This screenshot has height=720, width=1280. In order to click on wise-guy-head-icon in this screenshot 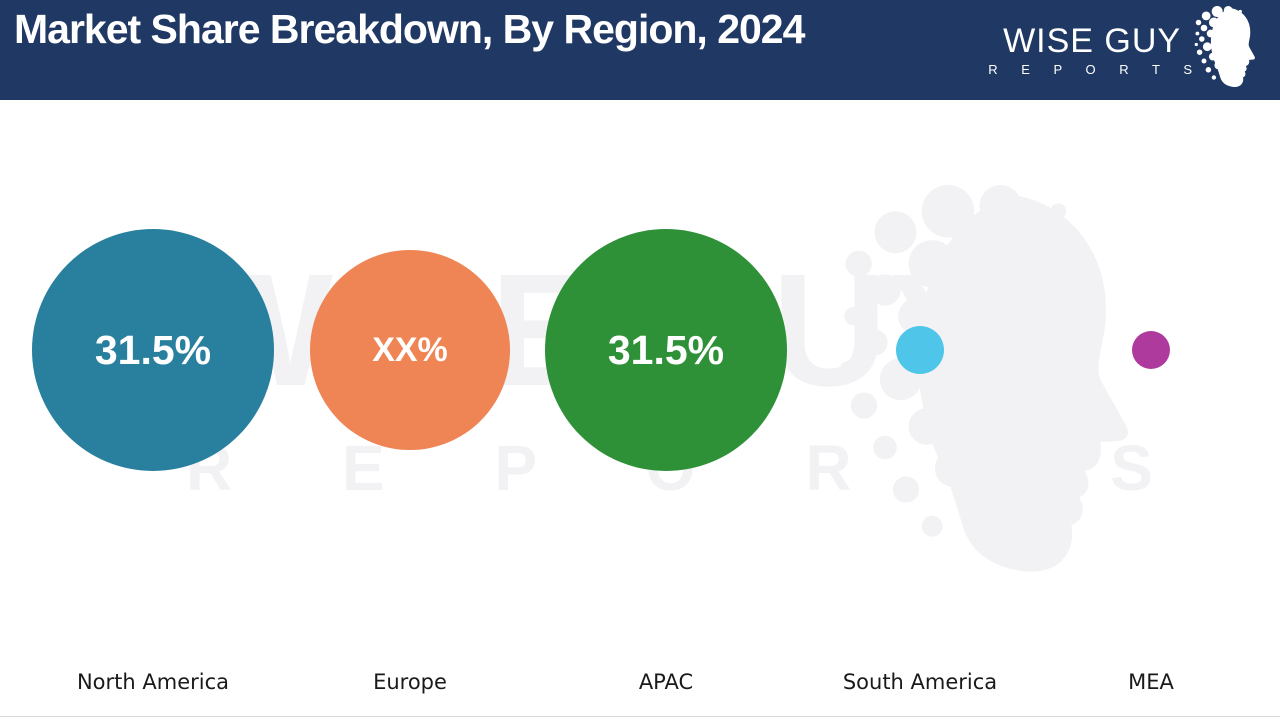, I will do `click(1224, 47)`.